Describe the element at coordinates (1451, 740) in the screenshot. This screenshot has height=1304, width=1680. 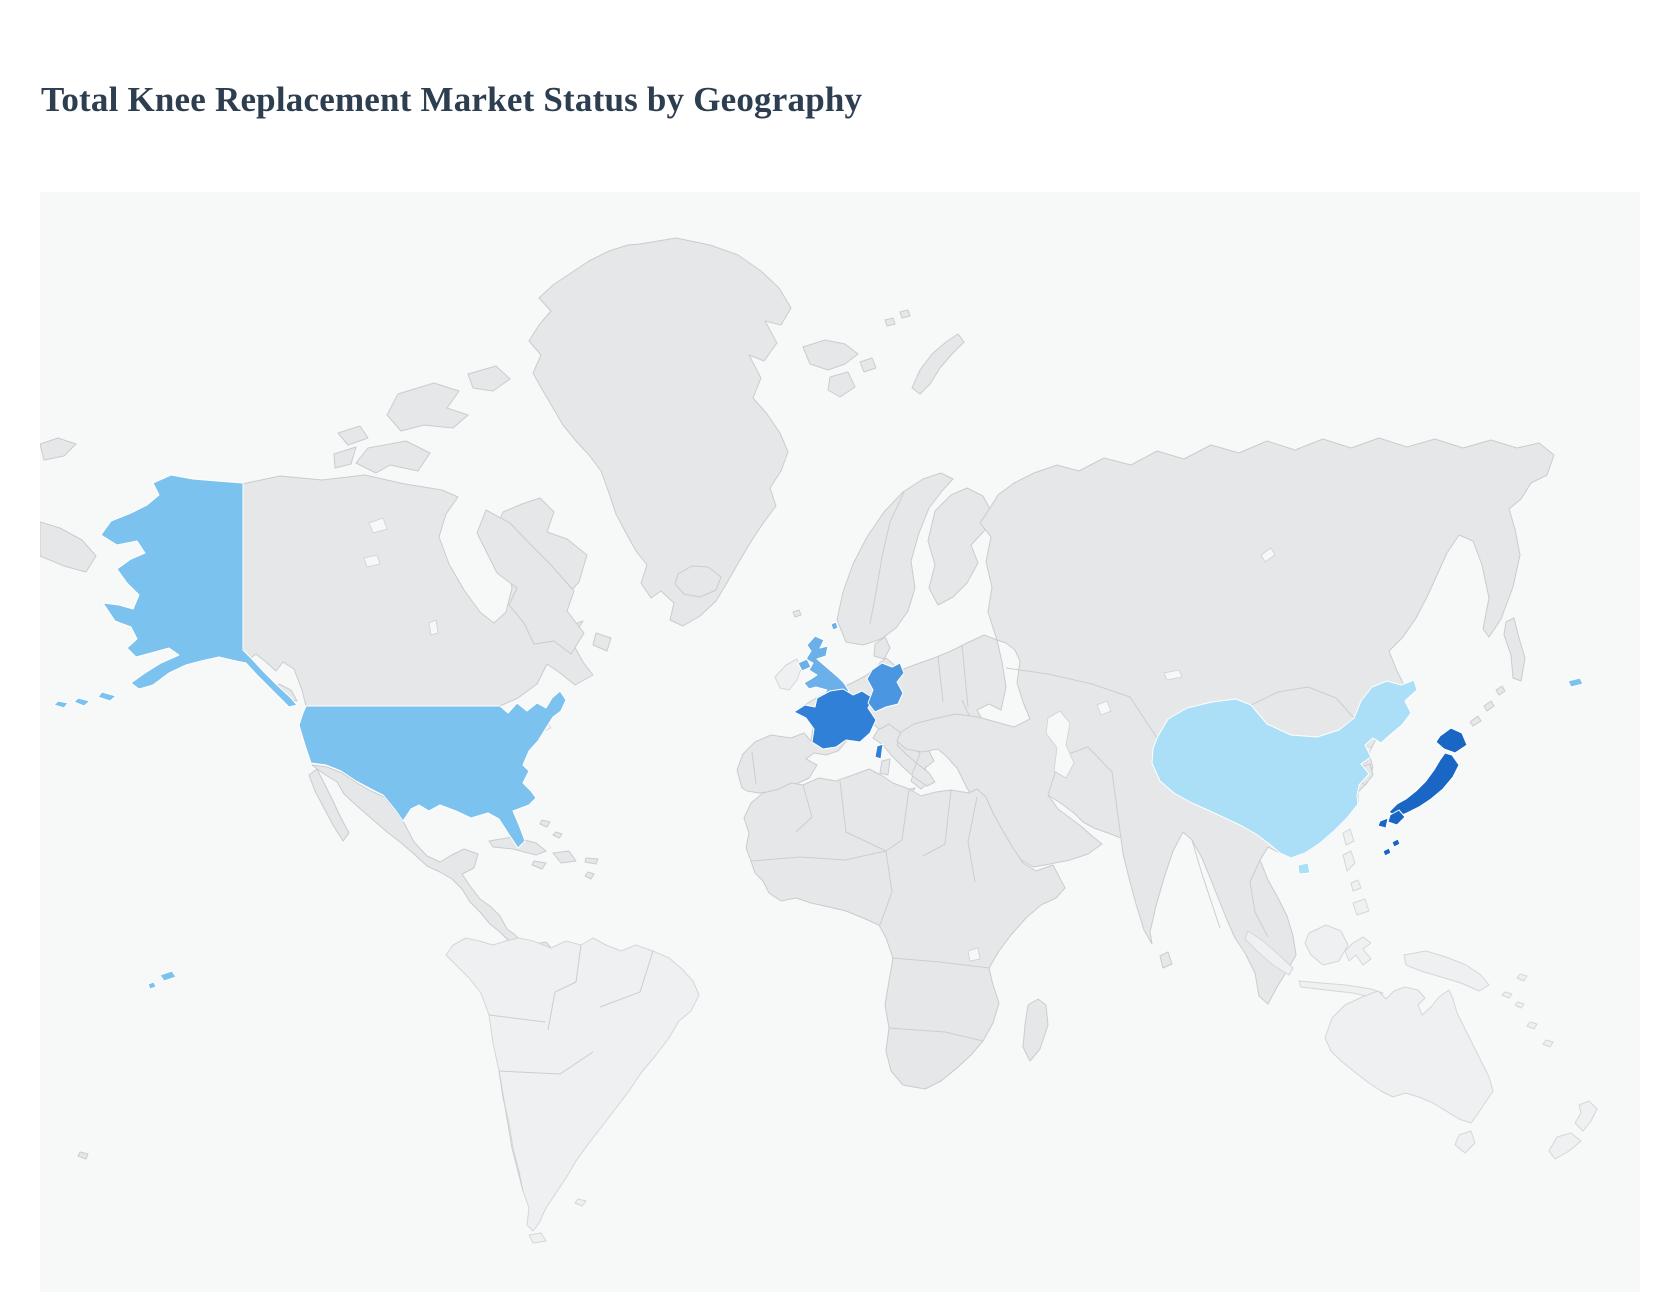
I see `japan-hokkaido` at that location.